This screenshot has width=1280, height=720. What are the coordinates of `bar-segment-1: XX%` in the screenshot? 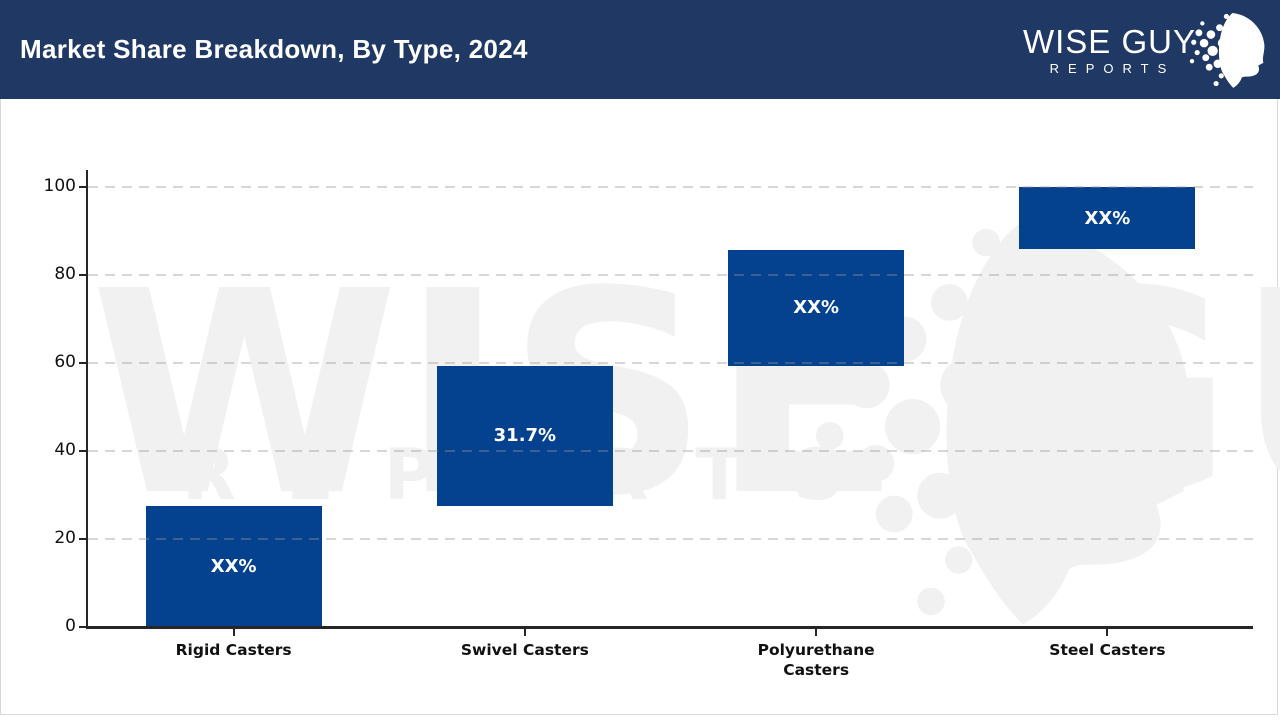 It's located at (233, 566).